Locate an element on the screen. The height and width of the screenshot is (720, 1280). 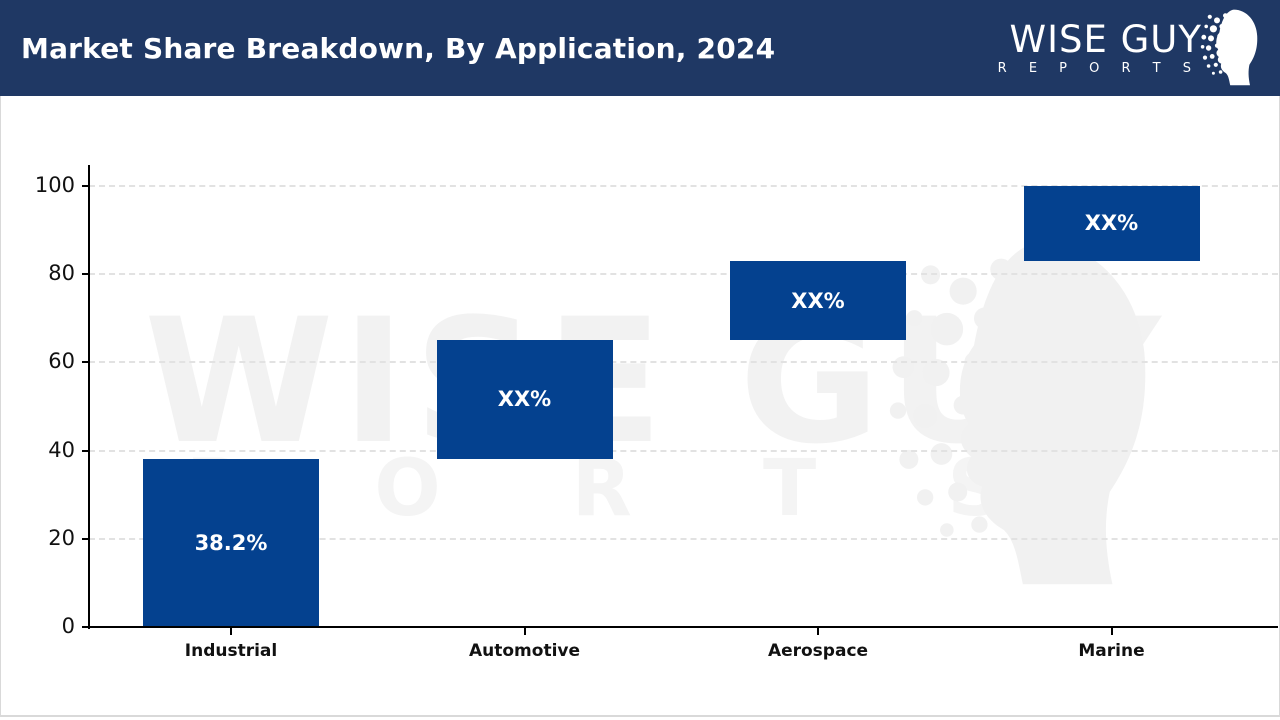
logo-wordmark: WISE GUY is located at coordinates (1105, 39).